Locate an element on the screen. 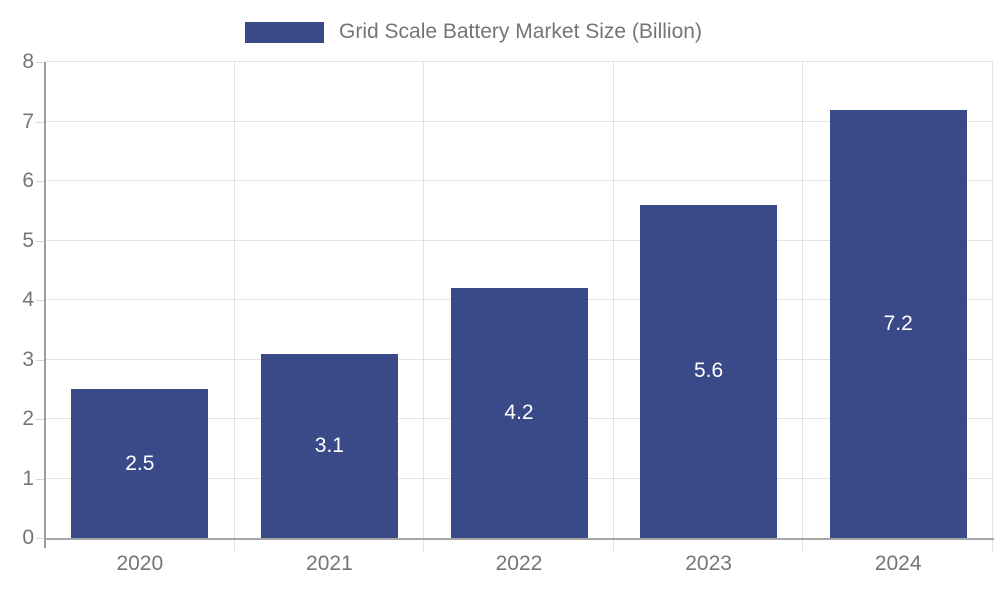  y-tick-label-0: 0 is located at coordinates (28, 537).